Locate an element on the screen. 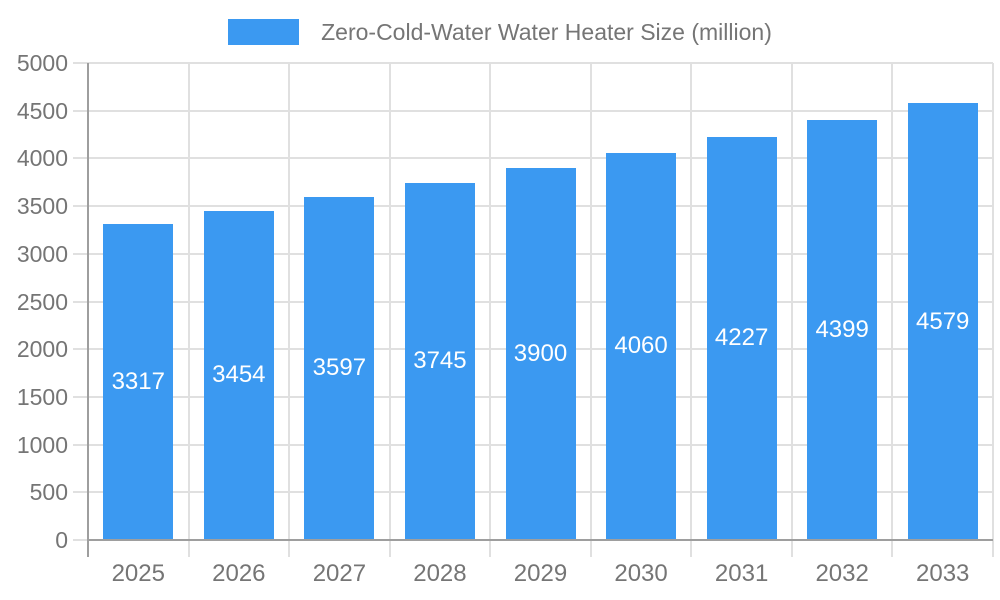 The height and width of the screenshot is (600, 1000). bar-value-label: 3317 is located at coordinates (138, 381).